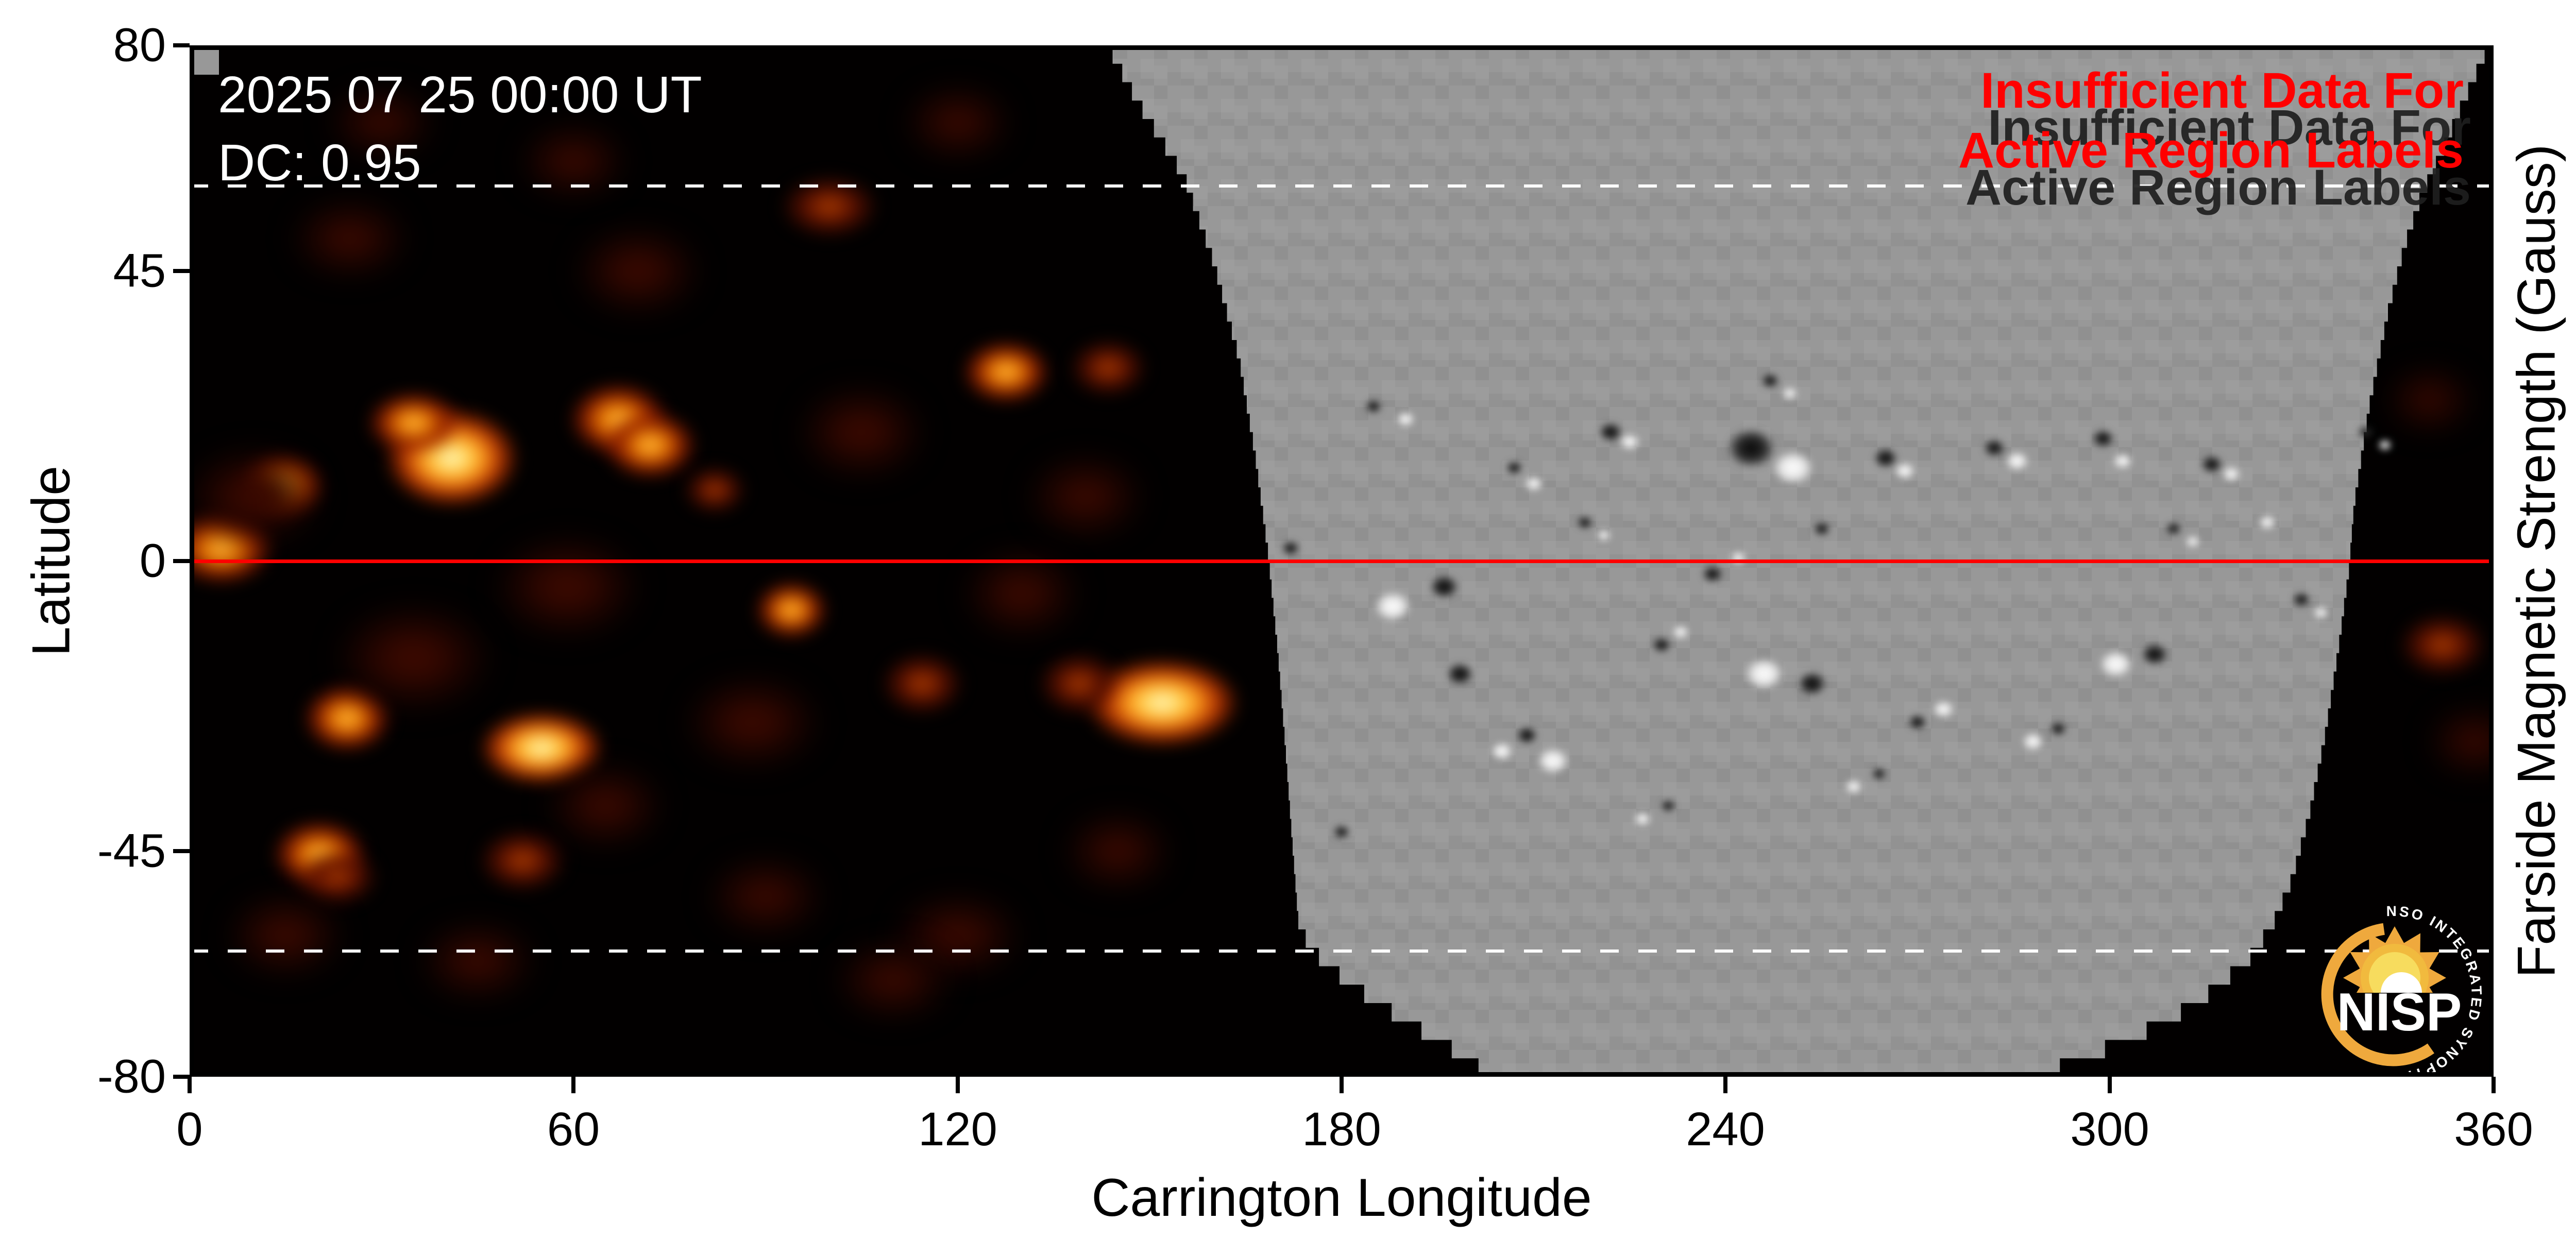 This screenshot has height=1238, width=2576. What do you see at coordinates (1726, 1129) in the screenshot?
I see `x-tick-label: 240` at bounding box center [1726, 1129].